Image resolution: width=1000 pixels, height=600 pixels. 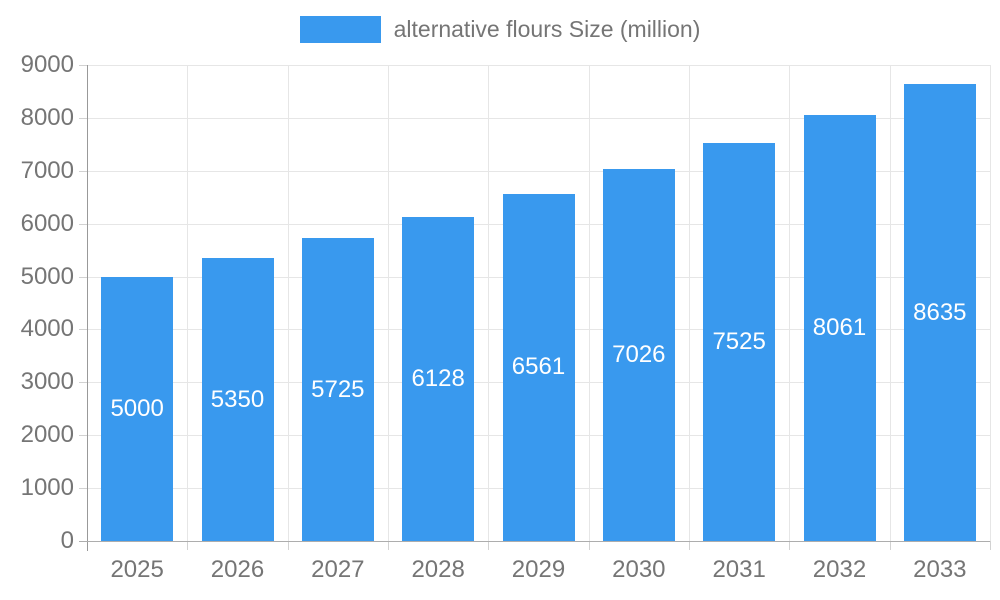 What do you see at coordinates (739, 569) in the screenshot?
I see `x-tick-label: 2031` at bounding box center [739, 569].